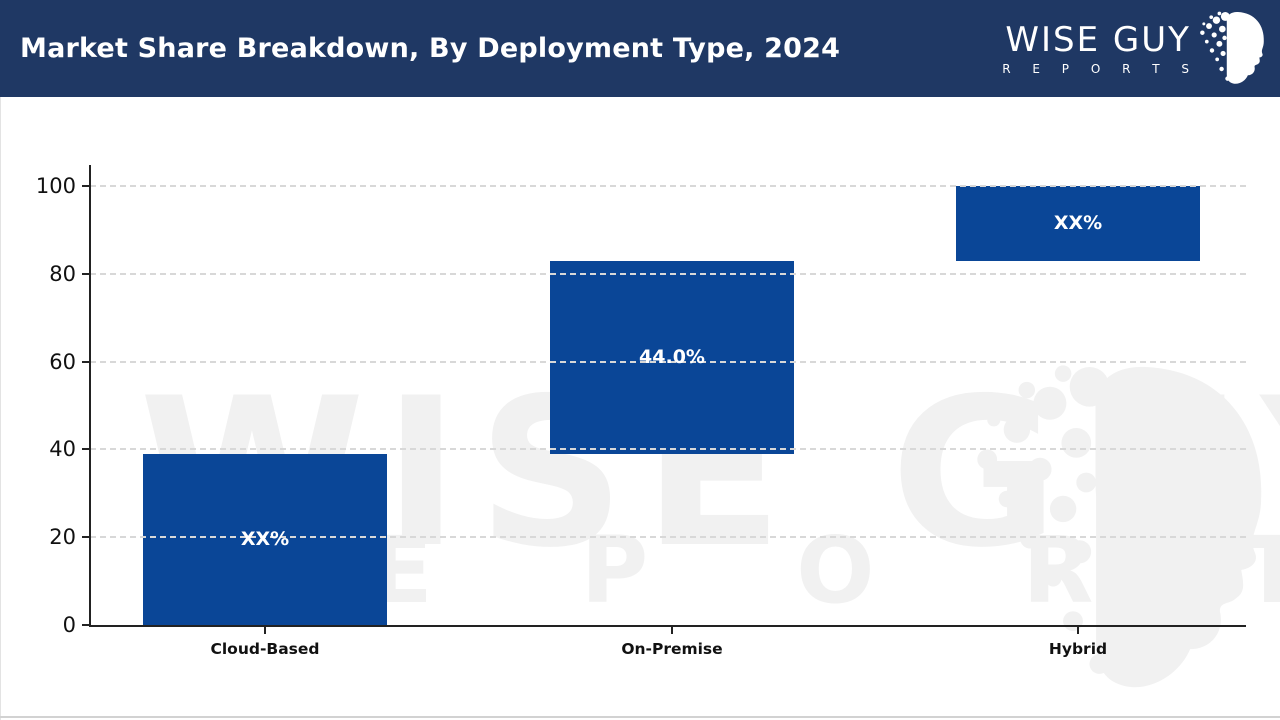 This screenshot has width=1280, height=720. I want to click on x-tick-label-hybrid: Hybrid, so click(1078, 649).